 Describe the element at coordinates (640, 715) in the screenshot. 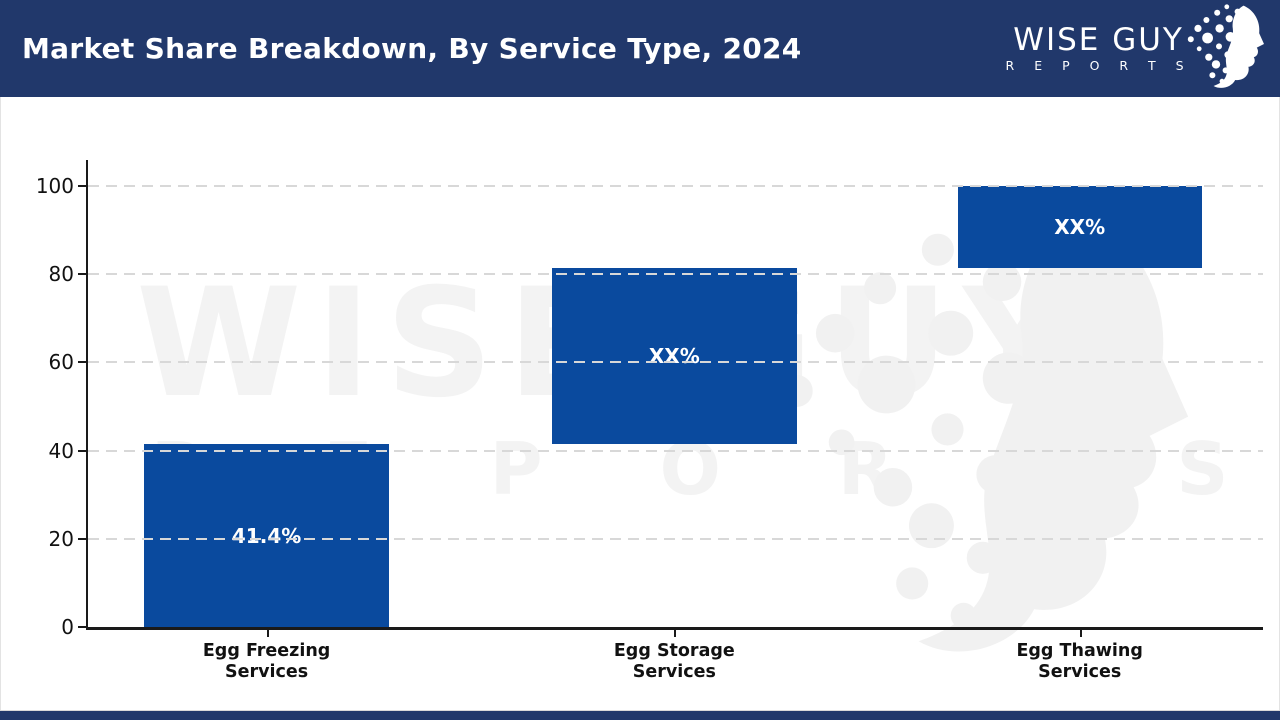

I see `footer-bar` at that location.